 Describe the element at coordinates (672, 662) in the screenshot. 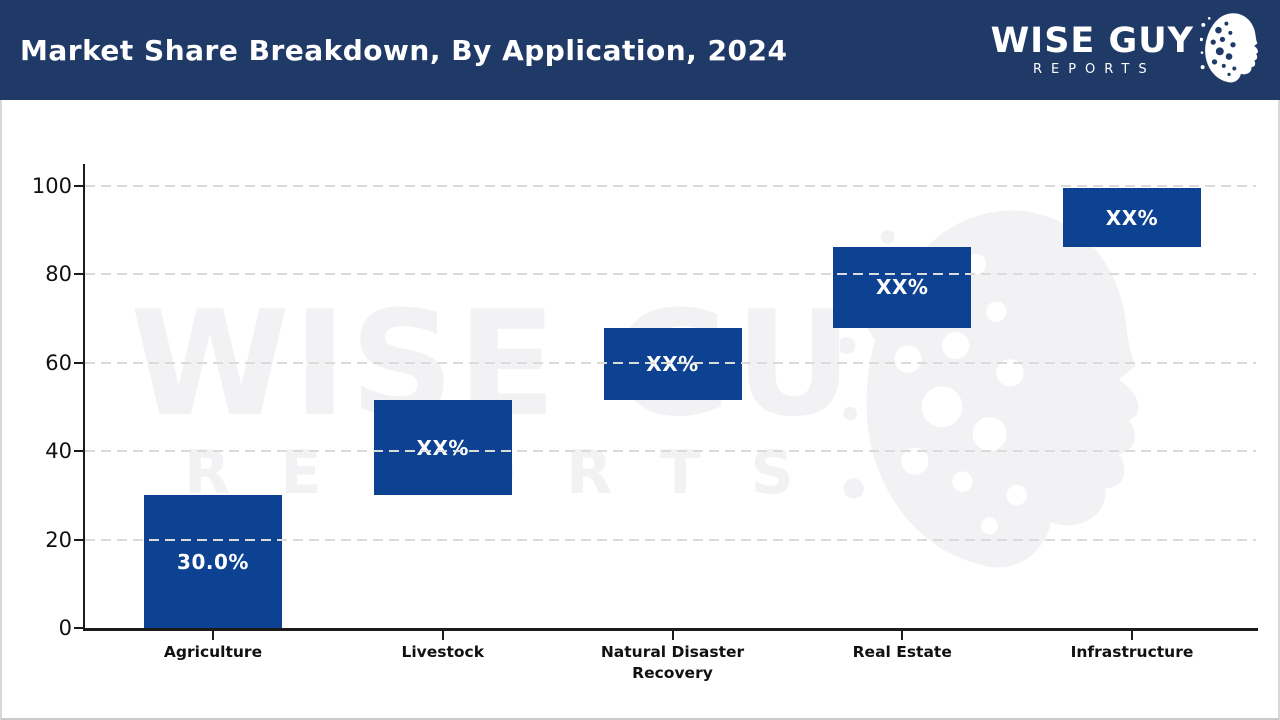

I see `x-category-label: Natural Disaster Recovery` at that location.